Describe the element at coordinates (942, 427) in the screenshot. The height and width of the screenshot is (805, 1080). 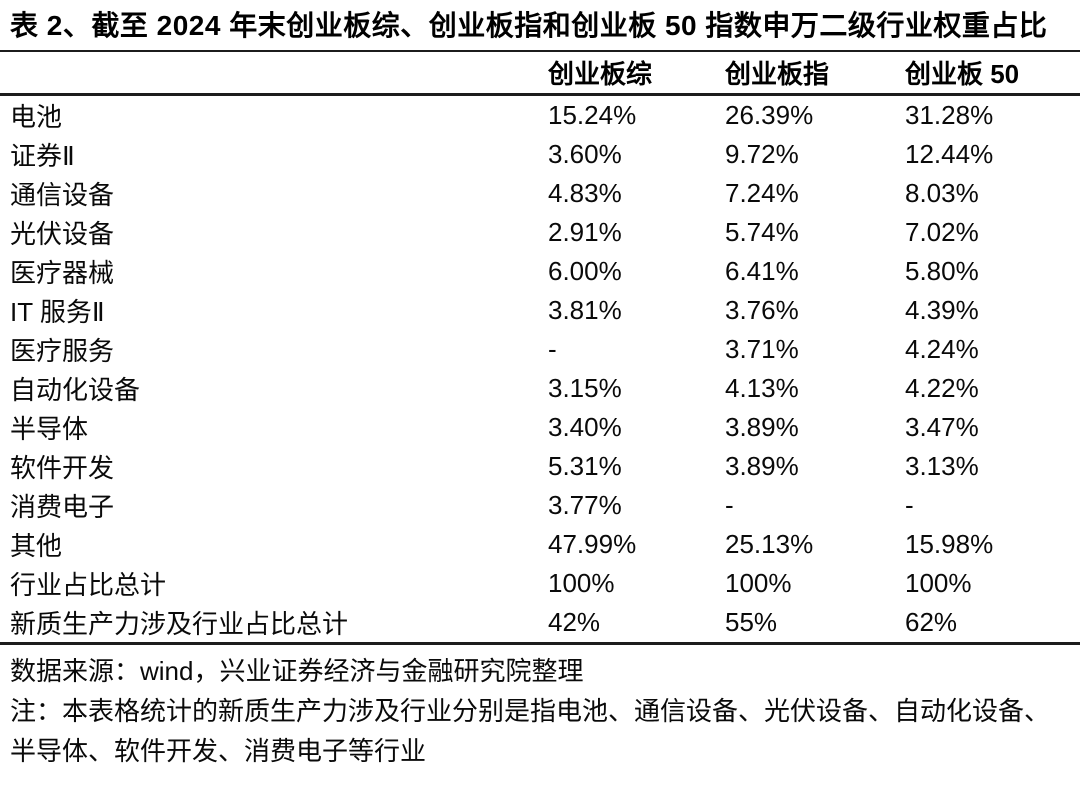
I see `weight-value: 3.47%` at that location.